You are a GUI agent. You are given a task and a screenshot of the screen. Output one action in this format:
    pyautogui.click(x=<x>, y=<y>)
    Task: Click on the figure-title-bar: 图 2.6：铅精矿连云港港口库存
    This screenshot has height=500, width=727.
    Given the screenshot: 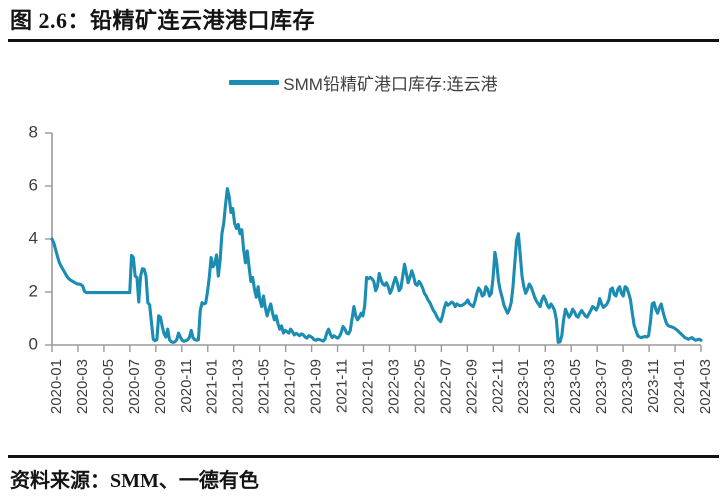 What is the action you would take?
    pyautogui.click(x=363, y=22)
    